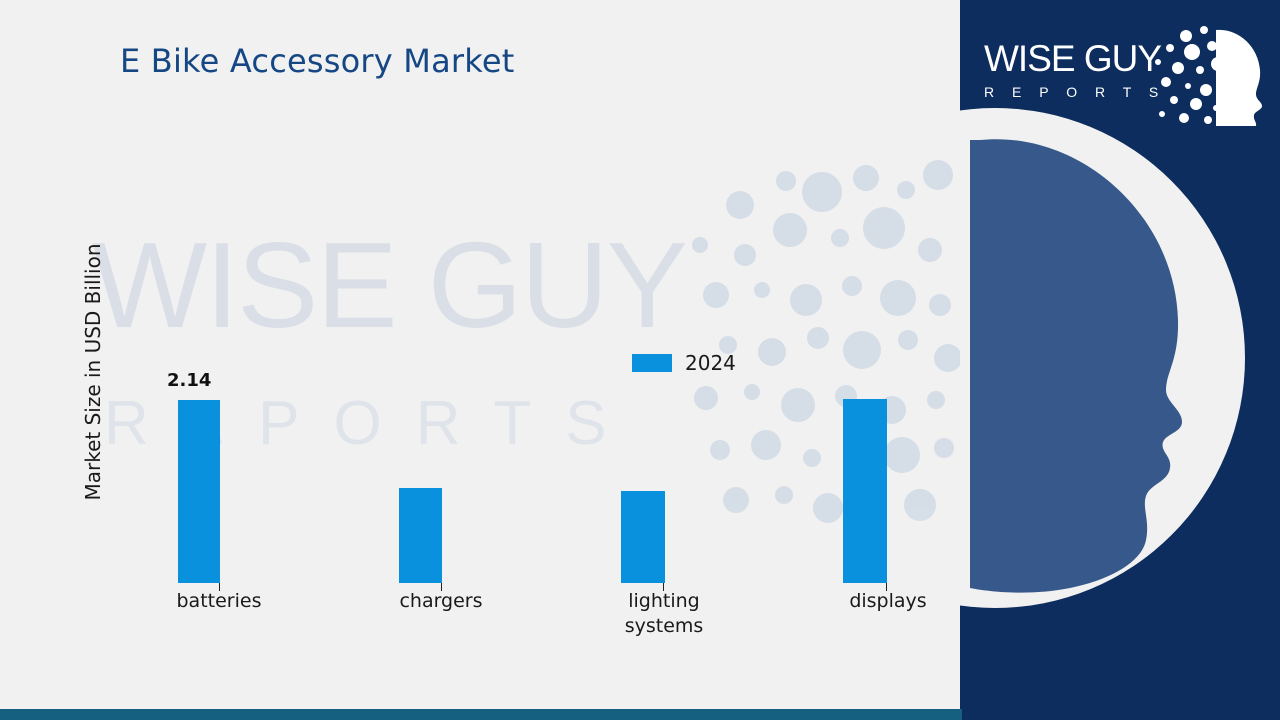  What do you see at coordinates (1208, 76) in the screenshot?
I see `logo-dot-head-icon` at bounding box center [1208, 76].